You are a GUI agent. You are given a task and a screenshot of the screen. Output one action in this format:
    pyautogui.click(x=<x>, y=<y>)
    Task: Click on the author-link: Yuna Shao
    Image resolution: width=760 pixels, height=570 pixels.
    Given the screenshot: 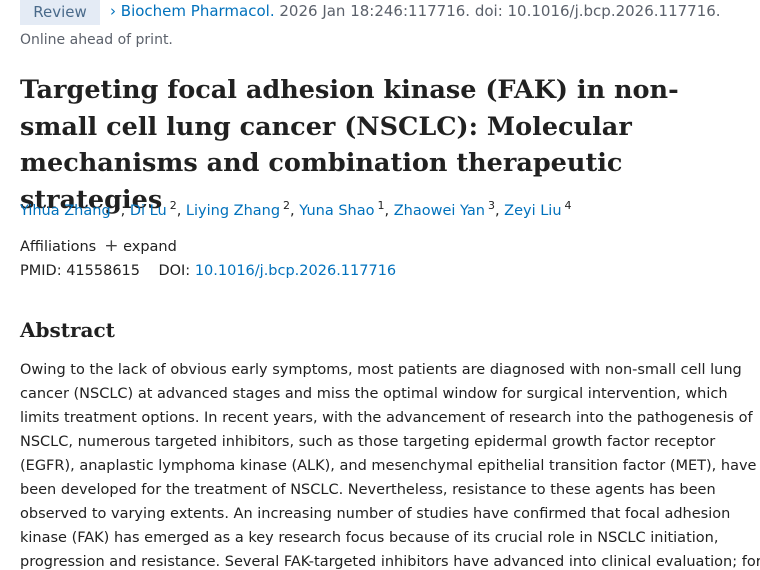 What is the action you would take?
    pyautogui.click(x=337, y=210)
    